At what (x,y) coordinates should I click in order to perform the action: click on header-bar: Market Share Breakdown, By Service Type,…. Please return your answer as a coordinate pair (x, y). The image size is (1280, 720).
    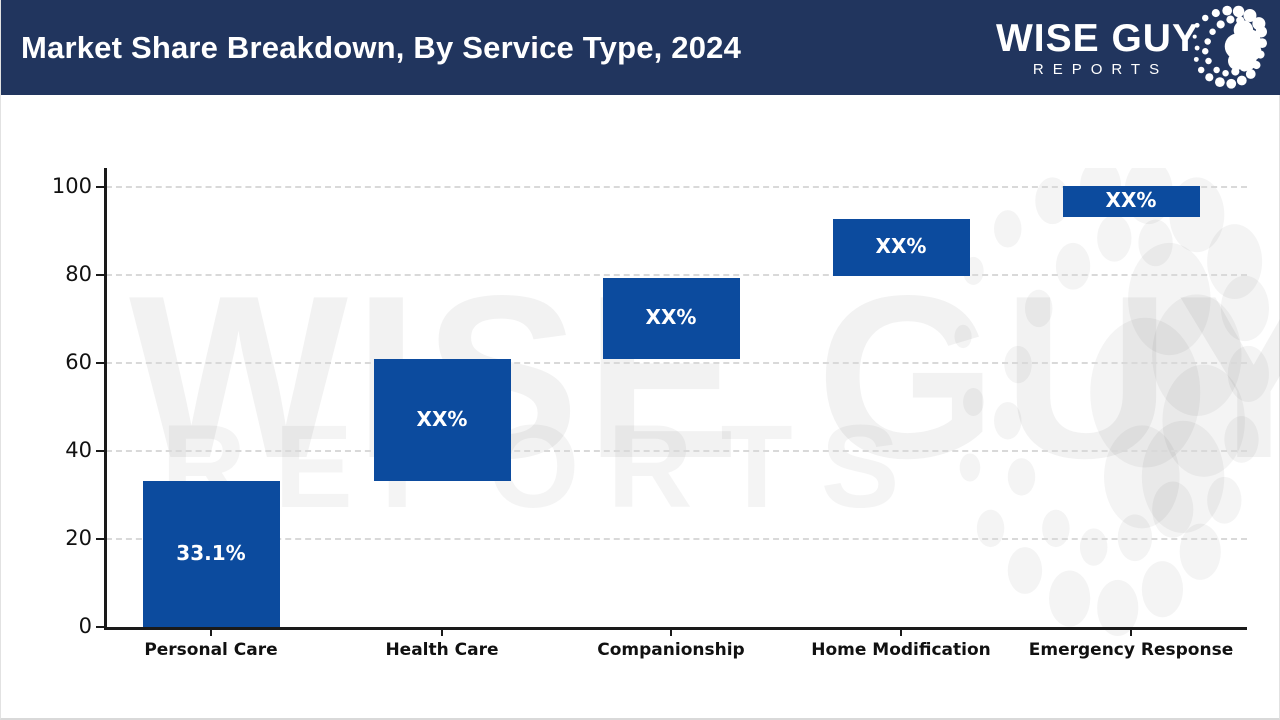
    Looking at the image, I should click on (640, 47).